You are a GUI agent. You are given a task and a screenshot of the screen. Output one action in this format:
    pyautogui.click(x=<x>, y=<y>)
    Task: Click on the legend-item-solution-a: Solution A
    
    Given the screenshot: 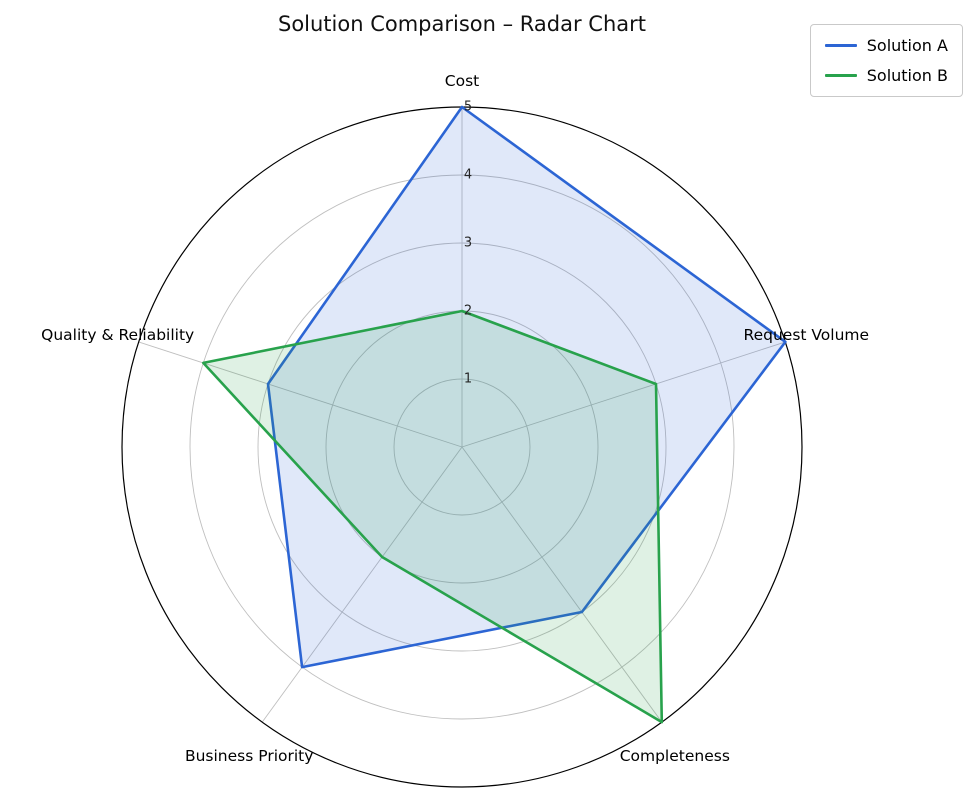 What is the action you would take?
    pyautogui.click(x=886, y=45)
    